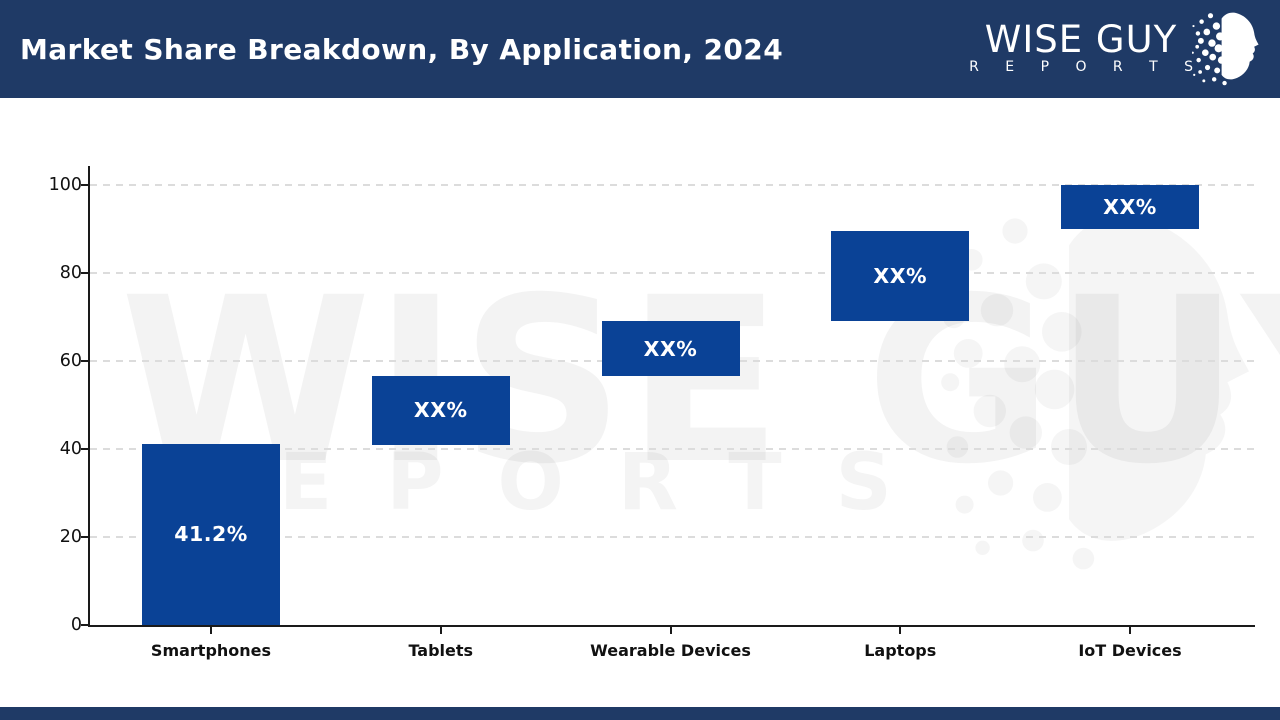 The height and width of the screenshot is (720, 1280). I want to click on bar-iot-devices: XX%, so click(1130, 207).